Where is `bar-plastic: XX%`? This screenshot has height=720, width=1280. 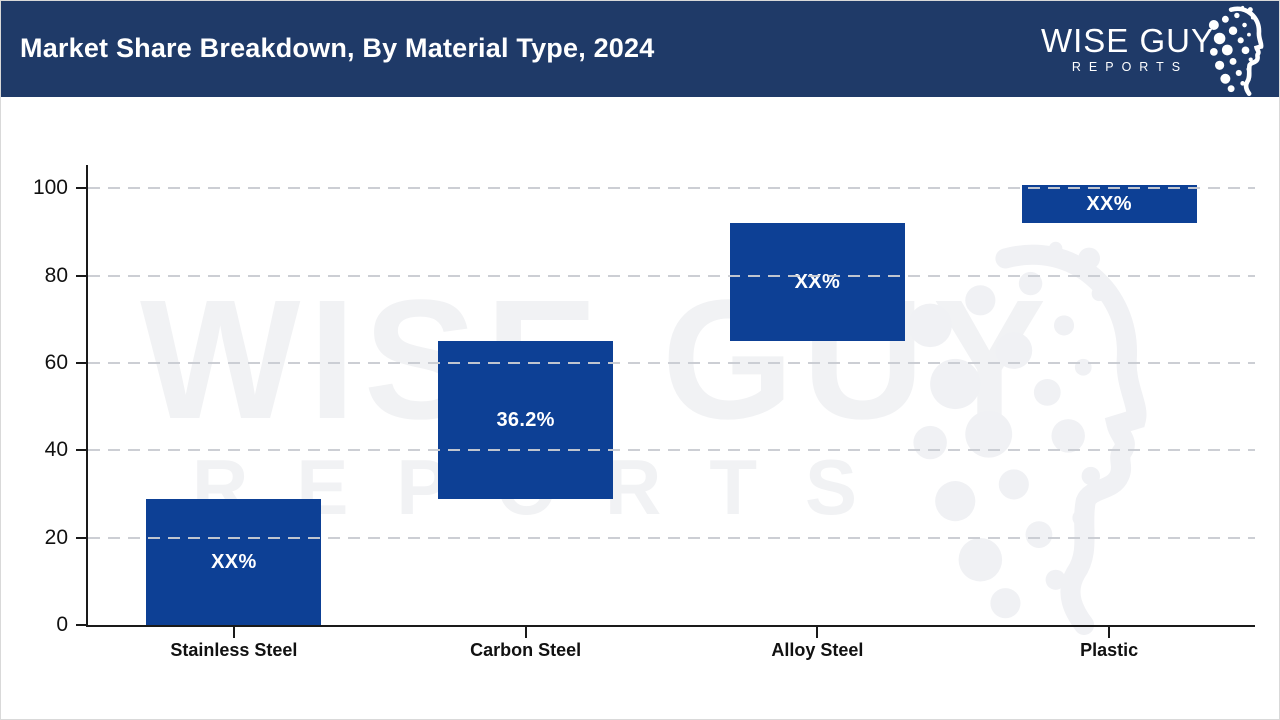
bar-plastic: XX% is located at coordinates (1109, 204).